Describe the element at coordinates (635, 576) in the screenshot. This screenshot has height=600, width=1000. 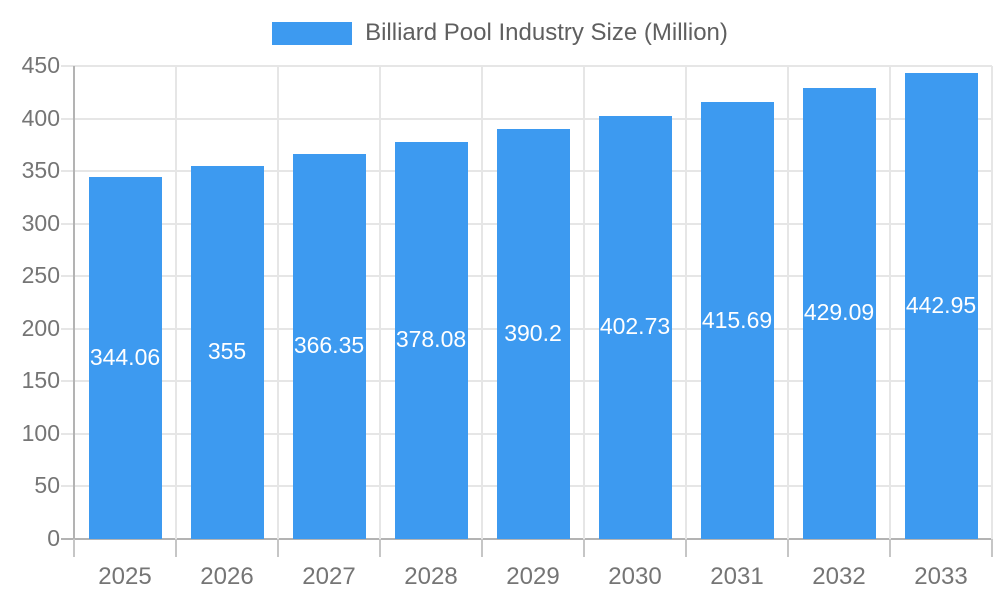
I see `x-tick-label: 2030` at that location.